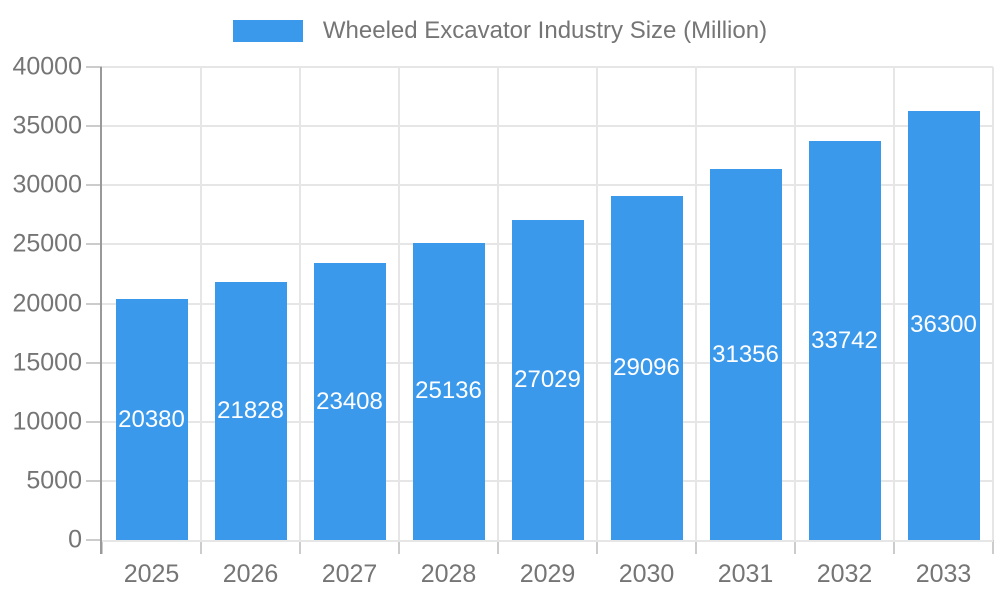  I want to click on bar-2033, so click(943, 325).